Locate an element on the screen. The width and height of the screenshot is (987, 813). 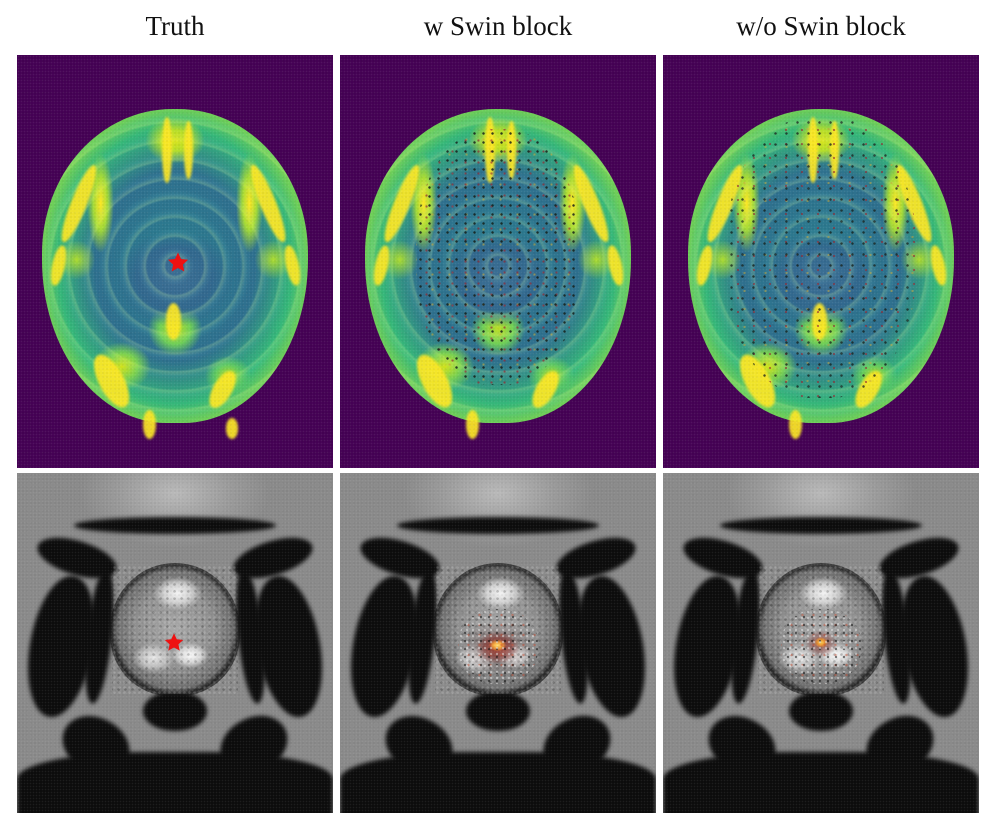
column-title-row: Truth w Swin block w/o Swin block is located at coordinates (493, 26).